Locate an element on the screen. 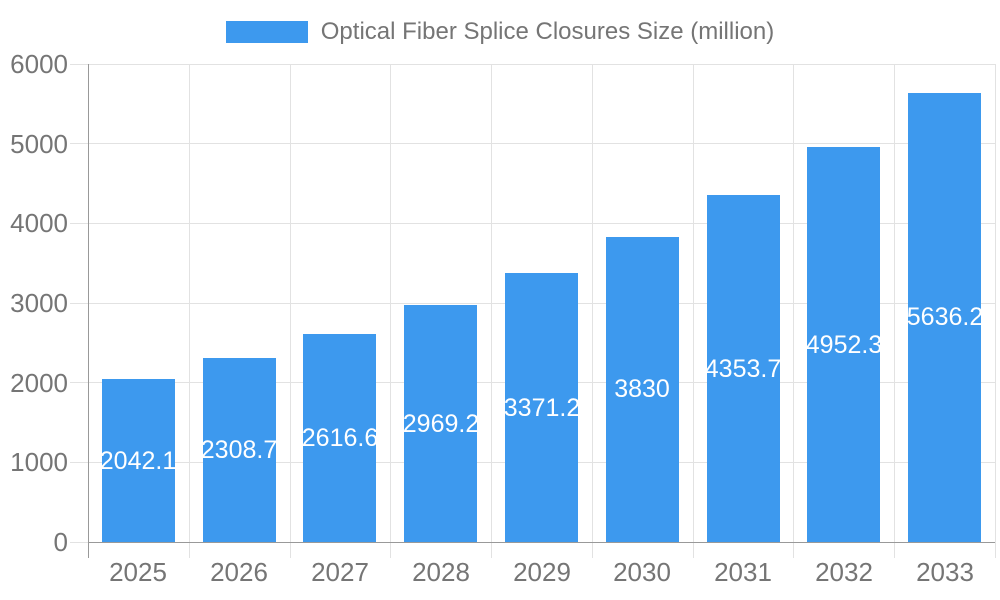  x-axis-tick-label: 2031 is located at coordinates (743, 572).